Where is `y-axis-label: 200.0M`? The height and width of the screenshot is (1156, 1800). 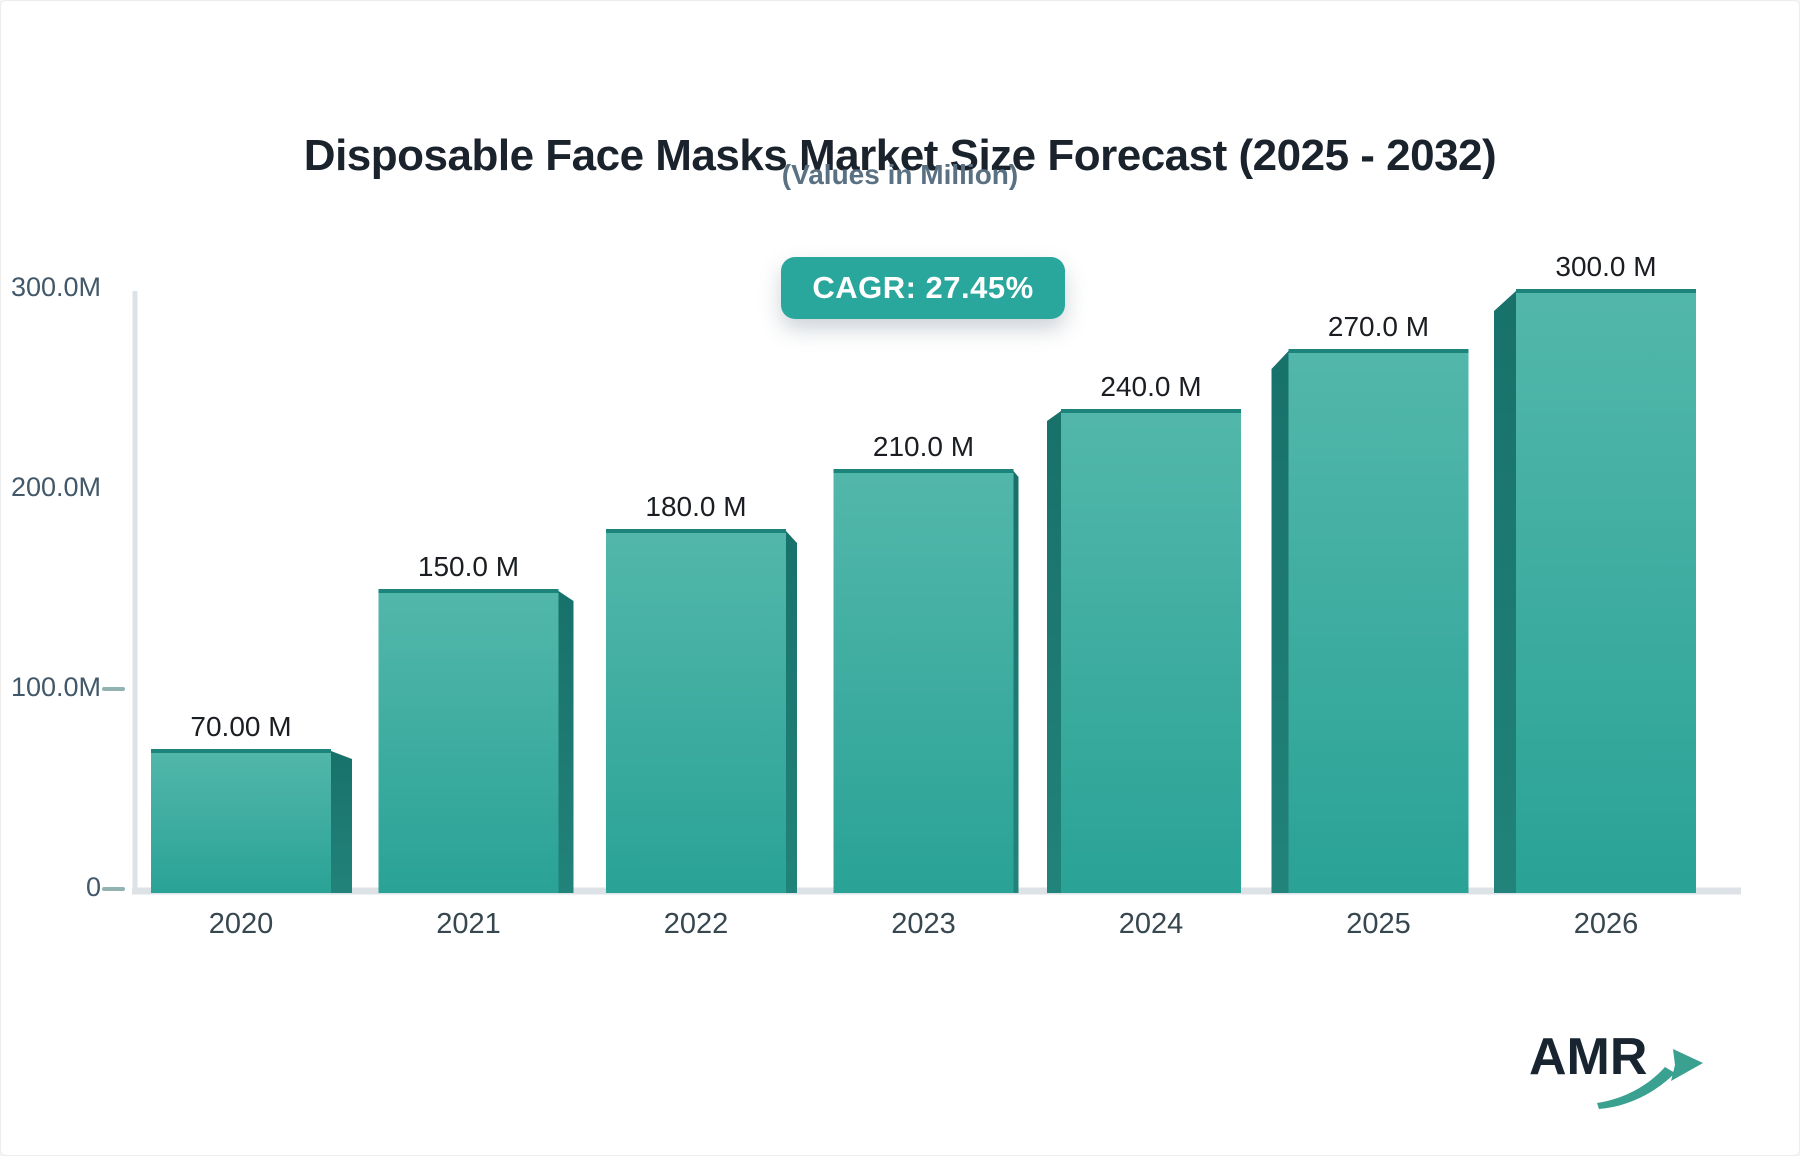 y-axis-label: 200.0M is located at coordinates (56, 487).